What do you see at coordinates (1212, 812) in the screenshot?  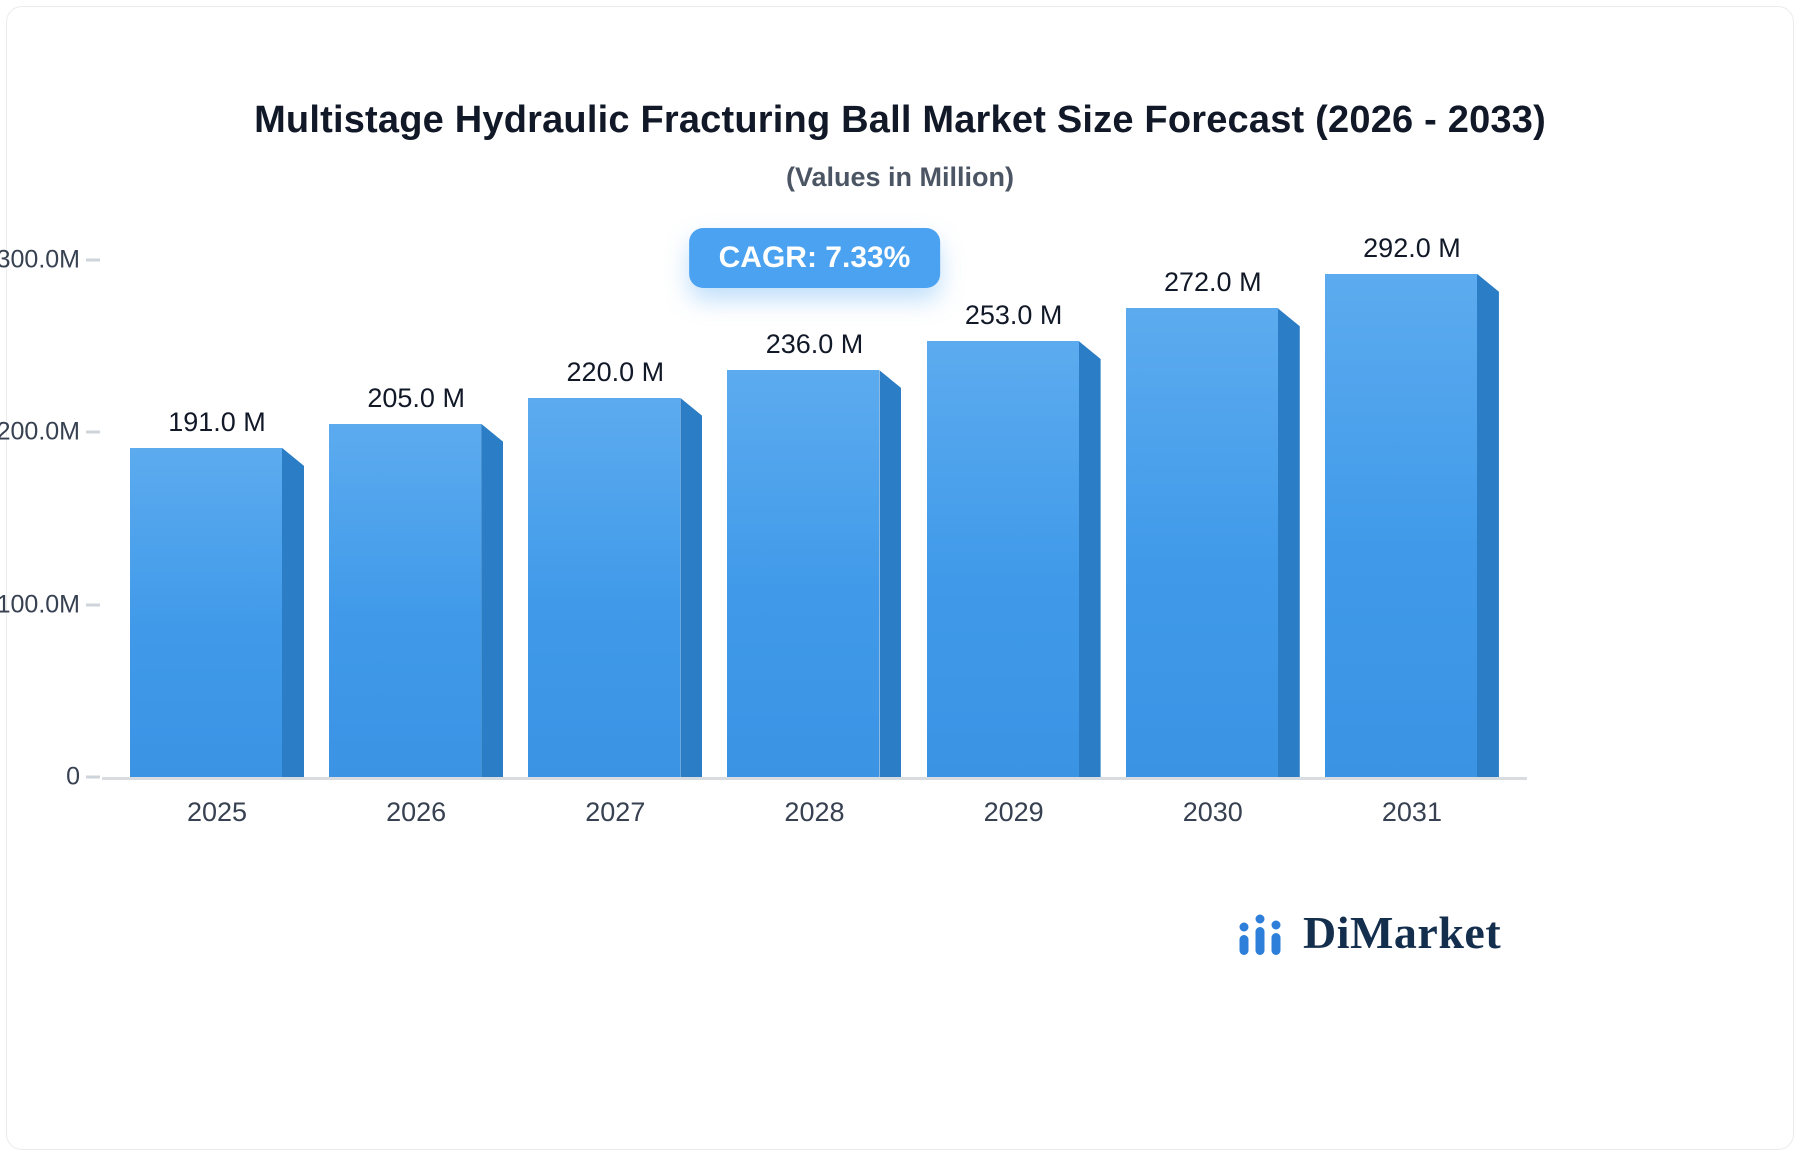 I see `x-label-2030: 2030` at bounding box center [1212, 812].